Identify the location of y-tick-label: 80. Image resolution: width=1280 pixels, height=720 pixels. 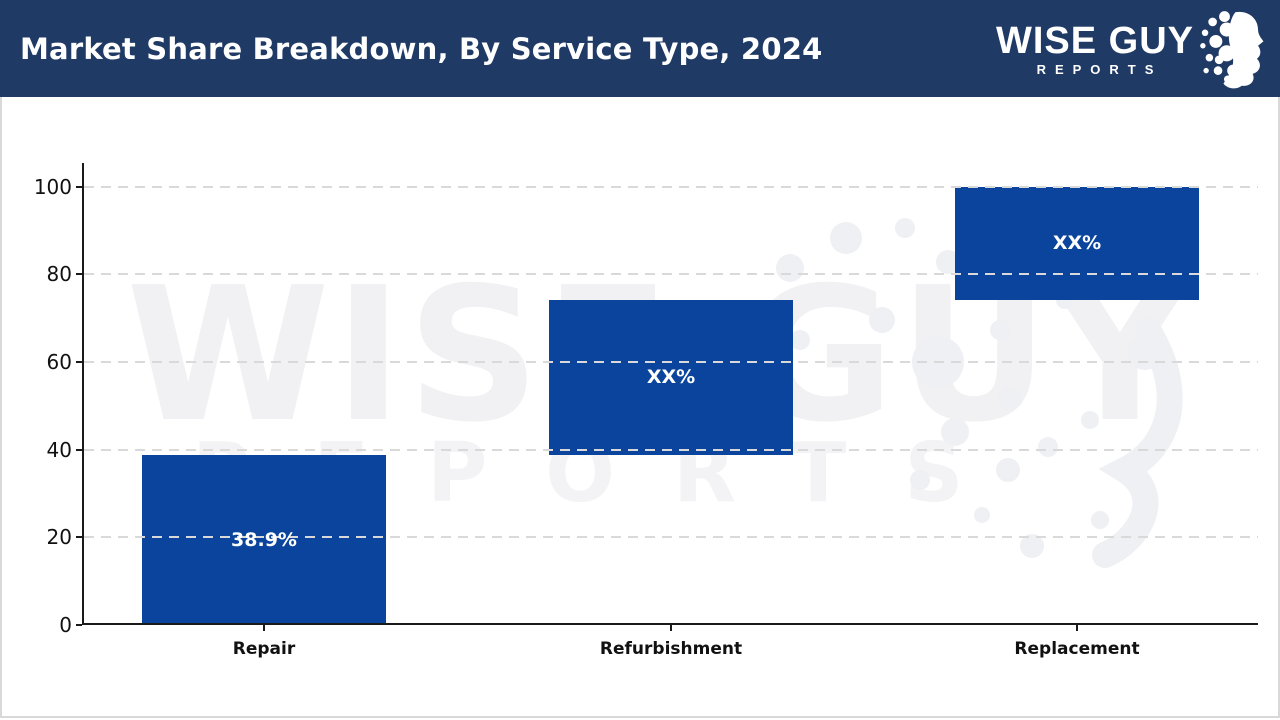
(59, 274).